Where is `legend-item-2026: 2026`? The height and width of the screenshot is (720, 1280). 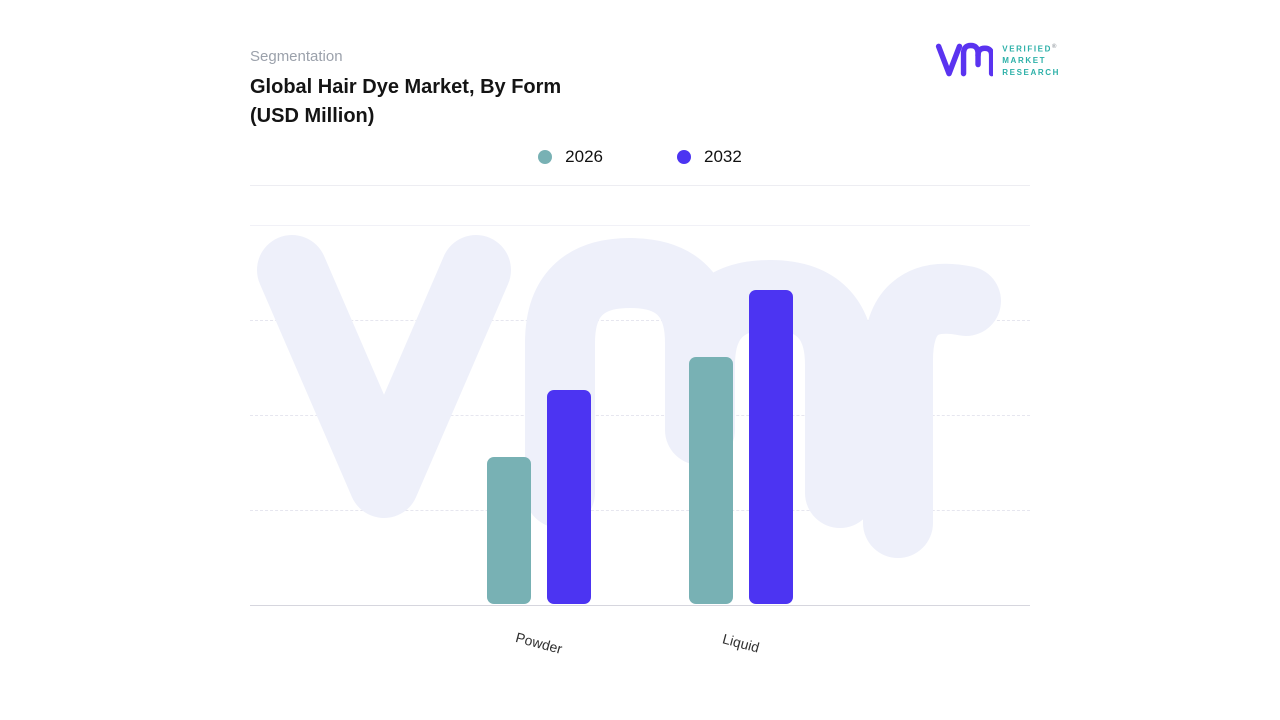 legend-item-2026: 2026 is located at coordinates (570, 157).